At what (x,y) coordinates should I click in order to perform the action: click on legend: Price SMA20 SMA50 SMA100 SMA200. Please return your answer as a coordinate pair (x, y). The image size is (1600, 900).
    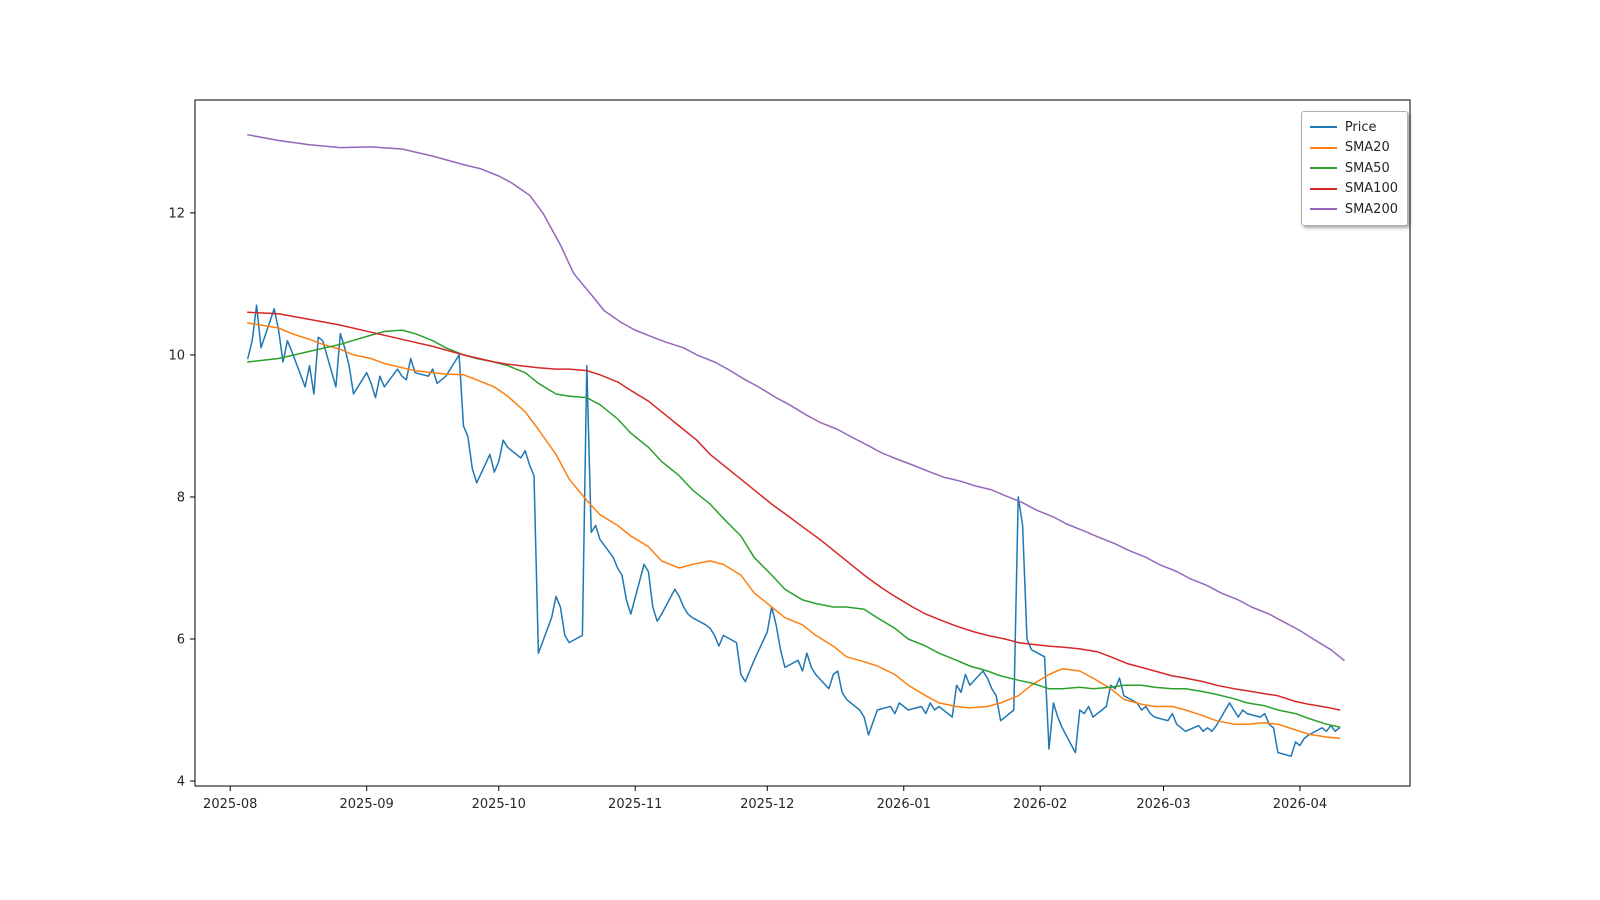
    Looking at the image, I should click on (1354, 168).